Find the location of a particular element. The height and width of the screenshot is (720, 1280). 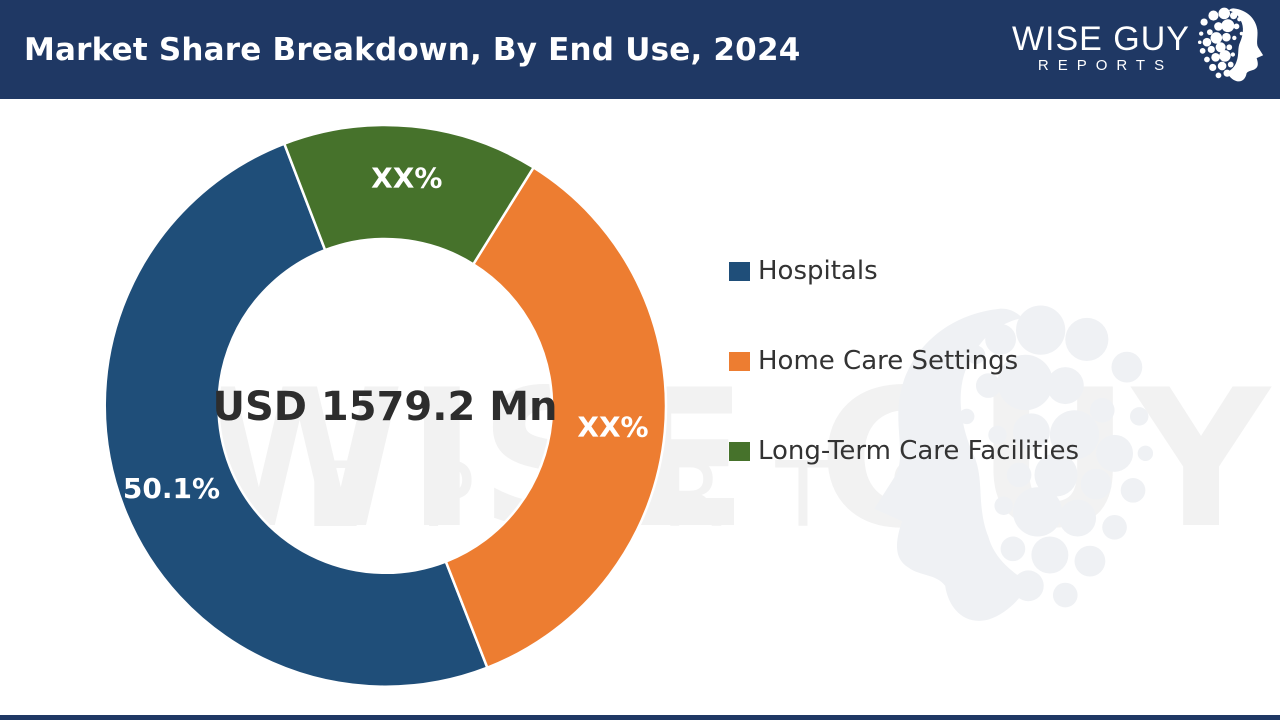

logo-wordmark-line1: WISE GUY is located at coordinates (1100, 39).